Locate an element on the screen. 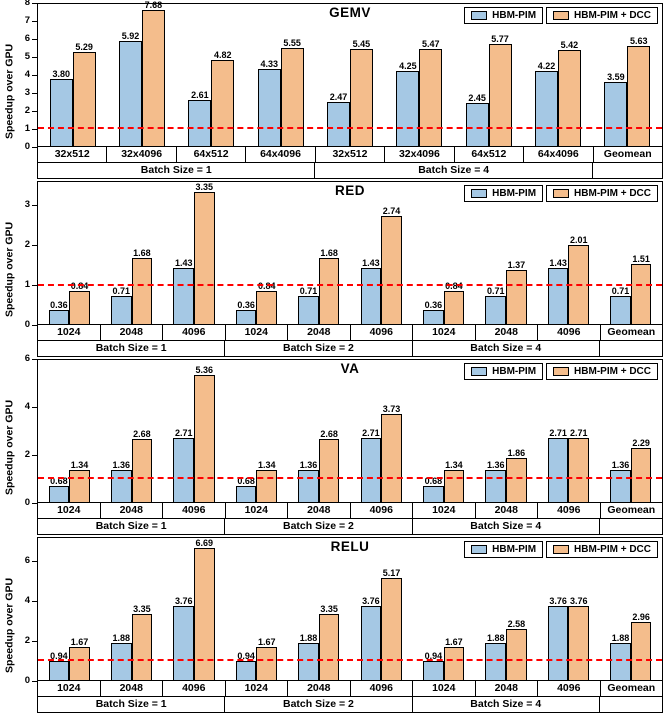  x-category-label: 64x4096 is located at coordinates (281, 154).